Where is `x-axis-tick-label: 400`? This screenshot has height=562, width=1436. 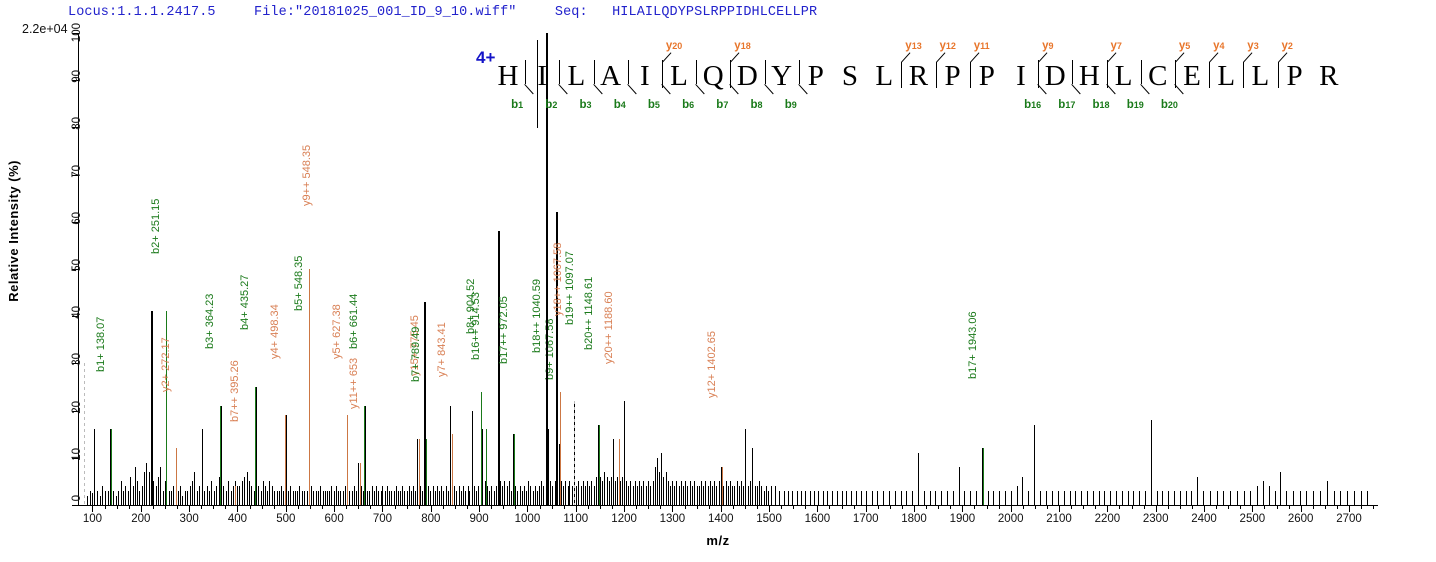
x-axis-tick-label: 400 is located at coordinates (237, 519).